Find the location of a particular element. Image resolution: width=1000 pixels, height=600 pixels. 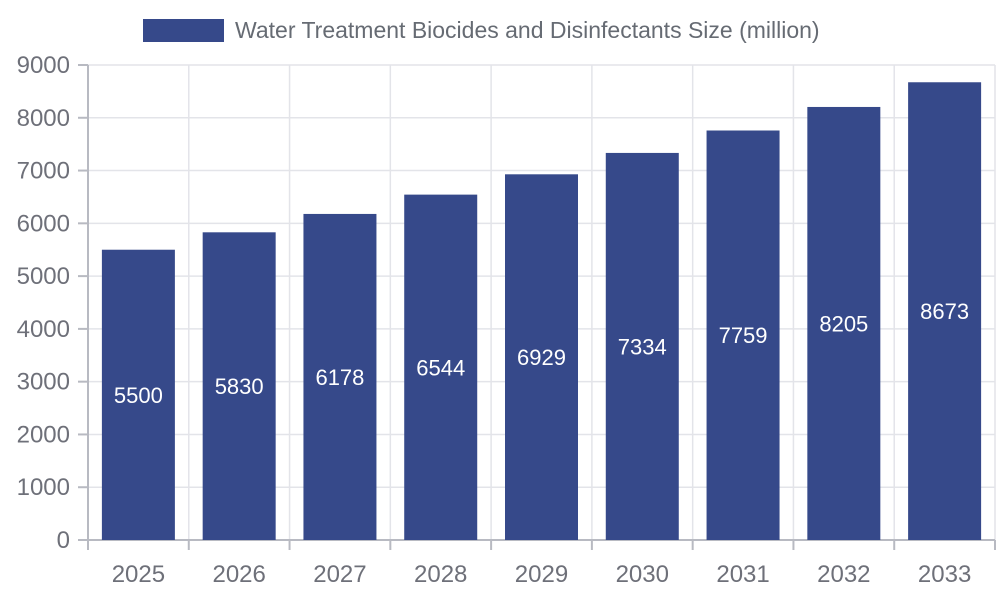

x-axis-tick-label: 2026 is located at coordinates (238, 574).